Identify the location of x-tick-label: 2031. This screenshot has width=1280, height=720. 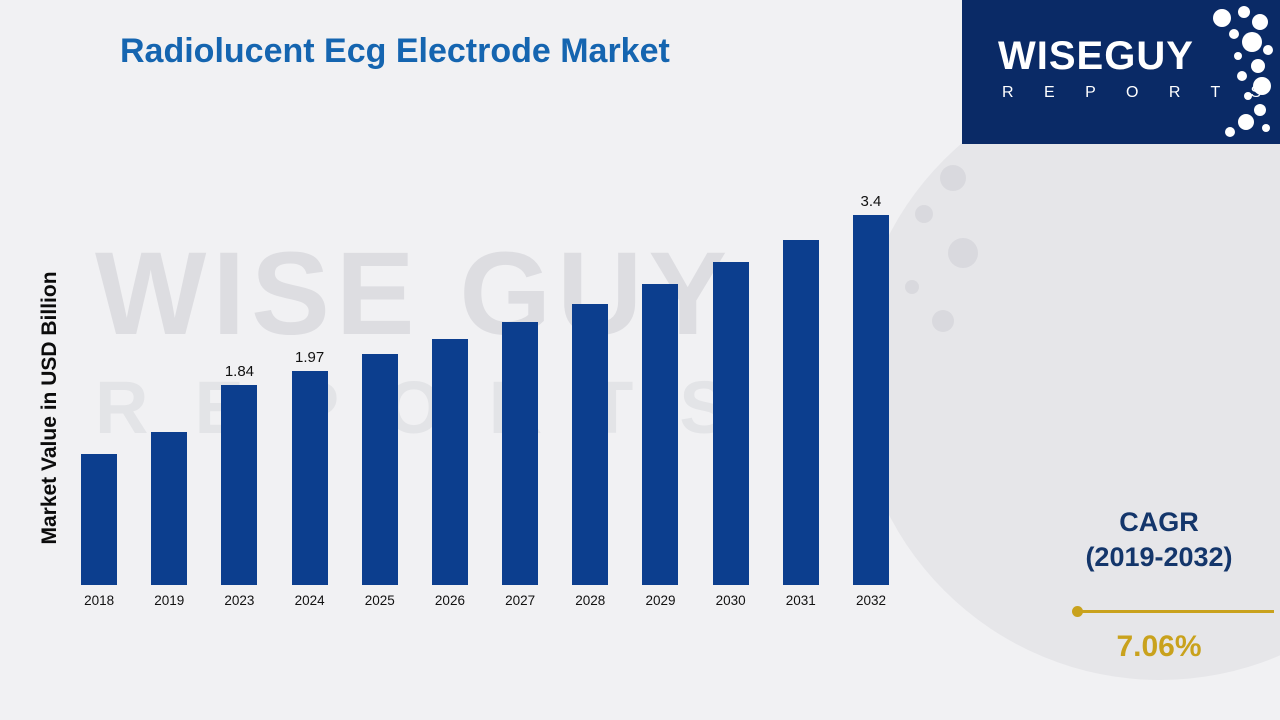
(800, 600).